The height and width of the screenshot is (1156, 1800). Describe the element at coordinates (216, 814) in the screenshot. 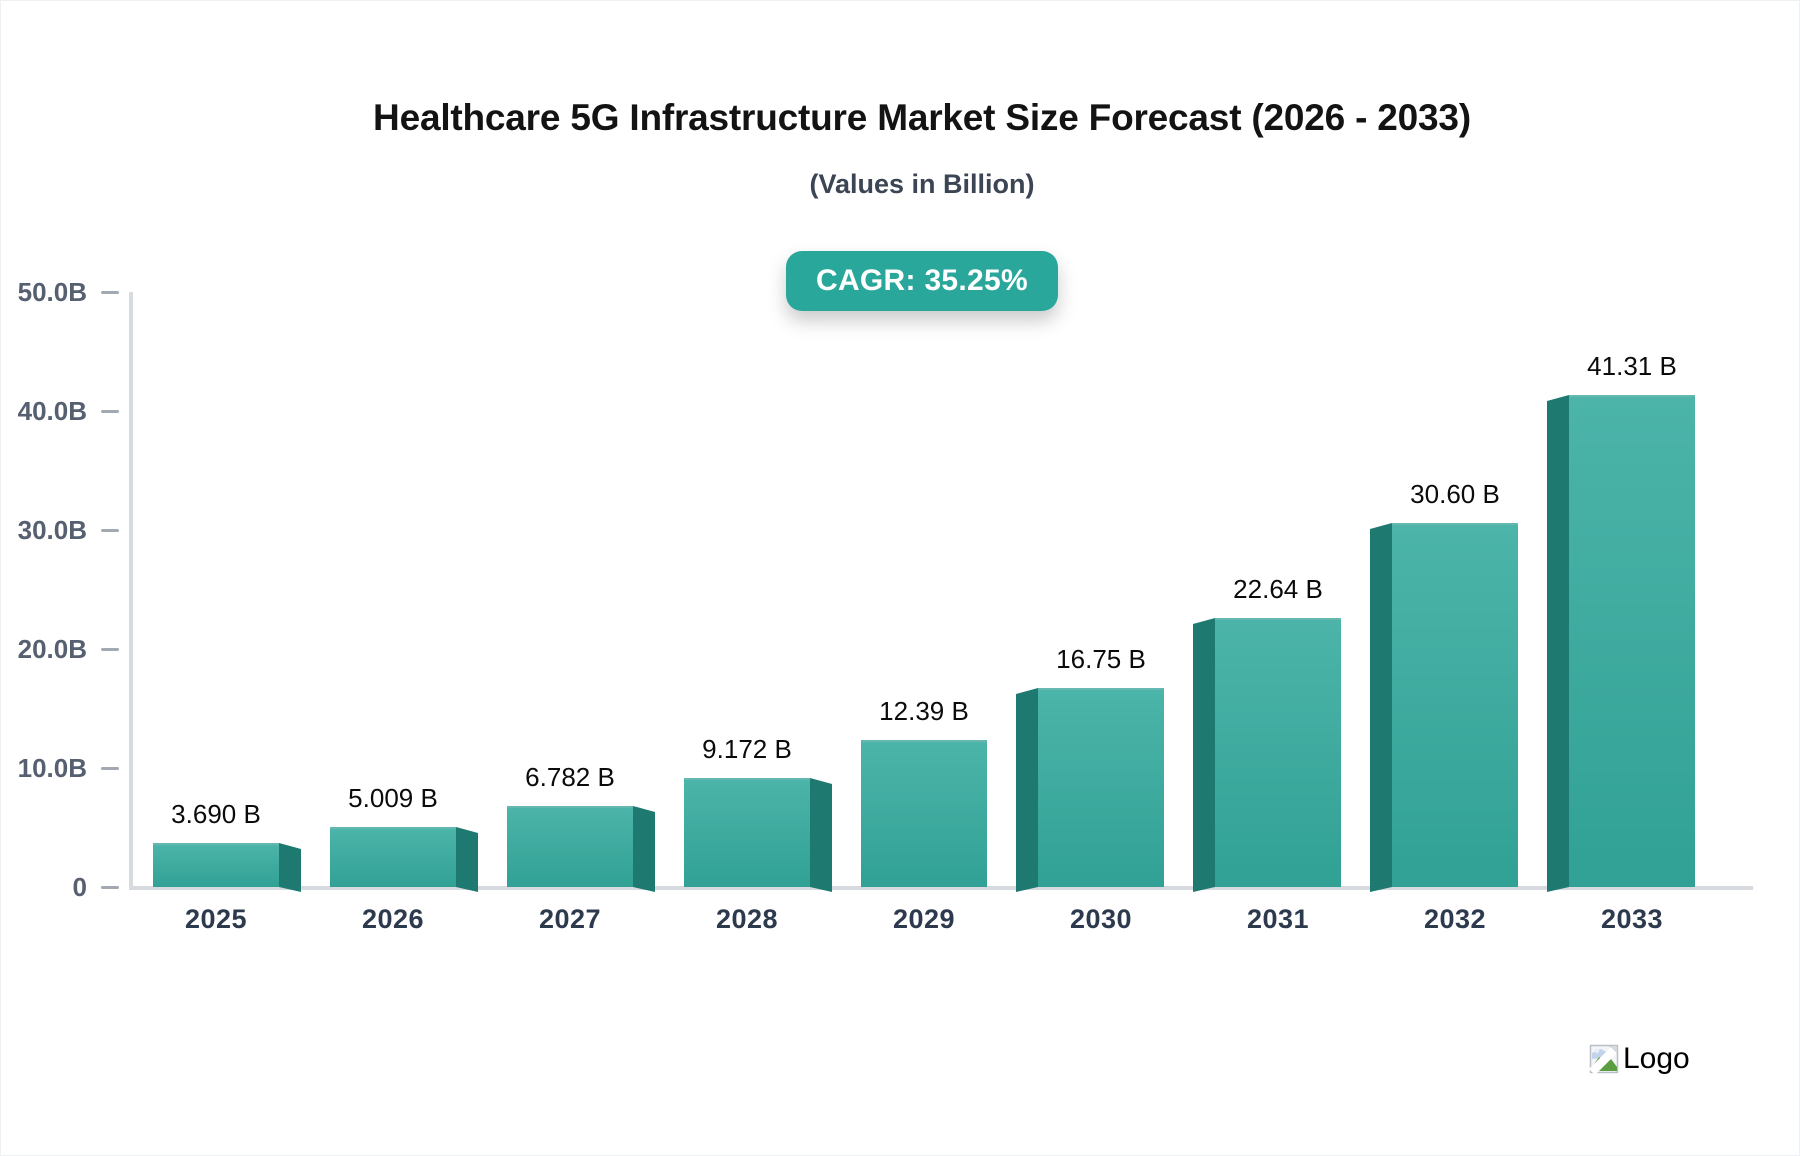

I see `bar-value-label: 3.690 B` at that location.